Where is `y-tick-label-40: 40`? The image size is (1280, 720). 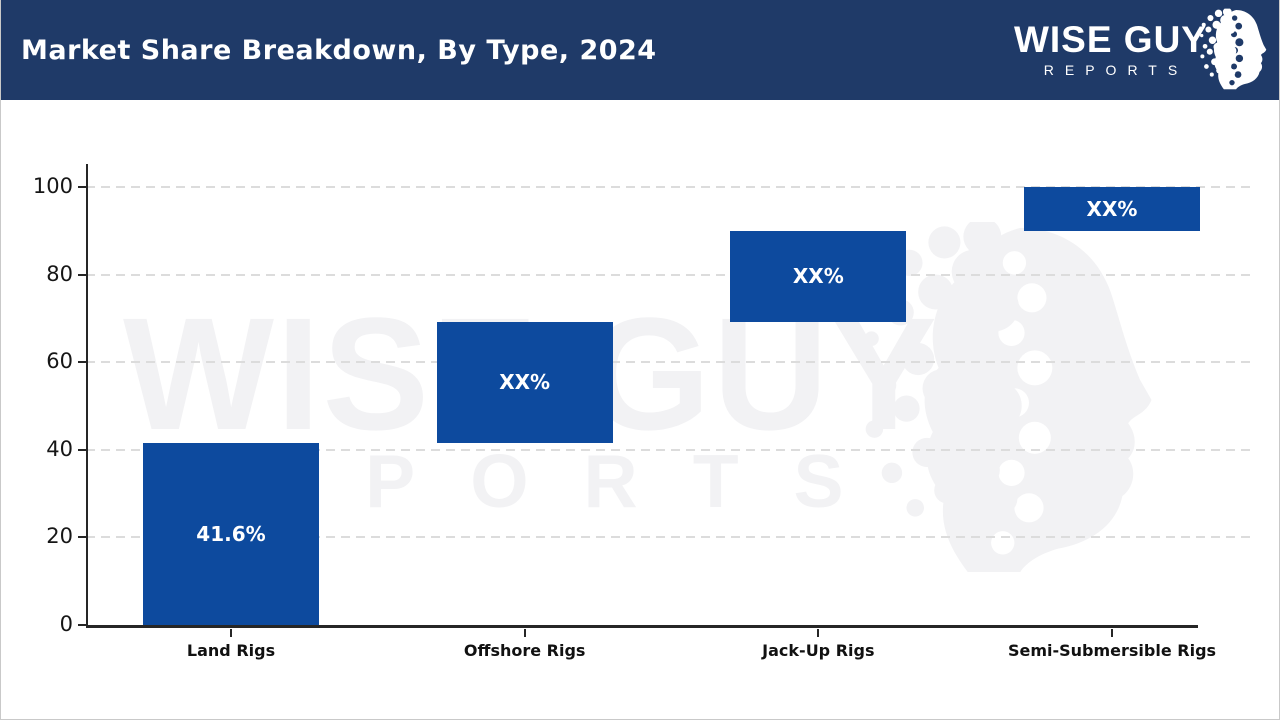
y-tick-label-40: 40 is located at coordinates (59, 448).